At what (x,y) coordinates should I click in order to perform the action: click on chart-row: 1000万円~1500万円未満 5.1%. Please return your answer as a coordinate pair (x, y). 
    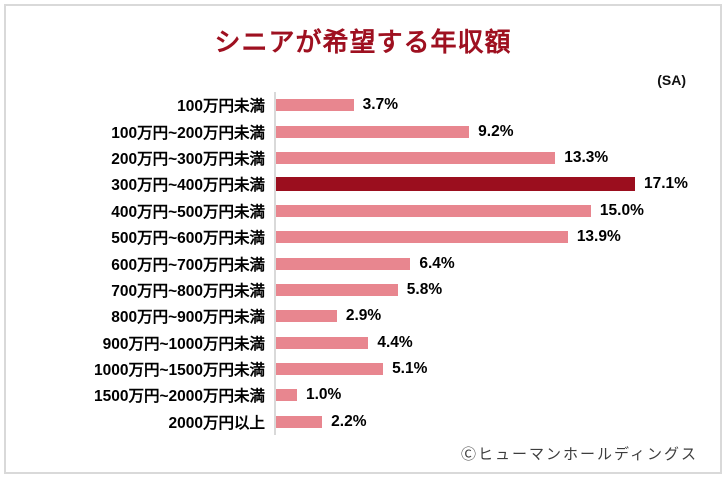
    Looking at the image, I should click on (363, 369).